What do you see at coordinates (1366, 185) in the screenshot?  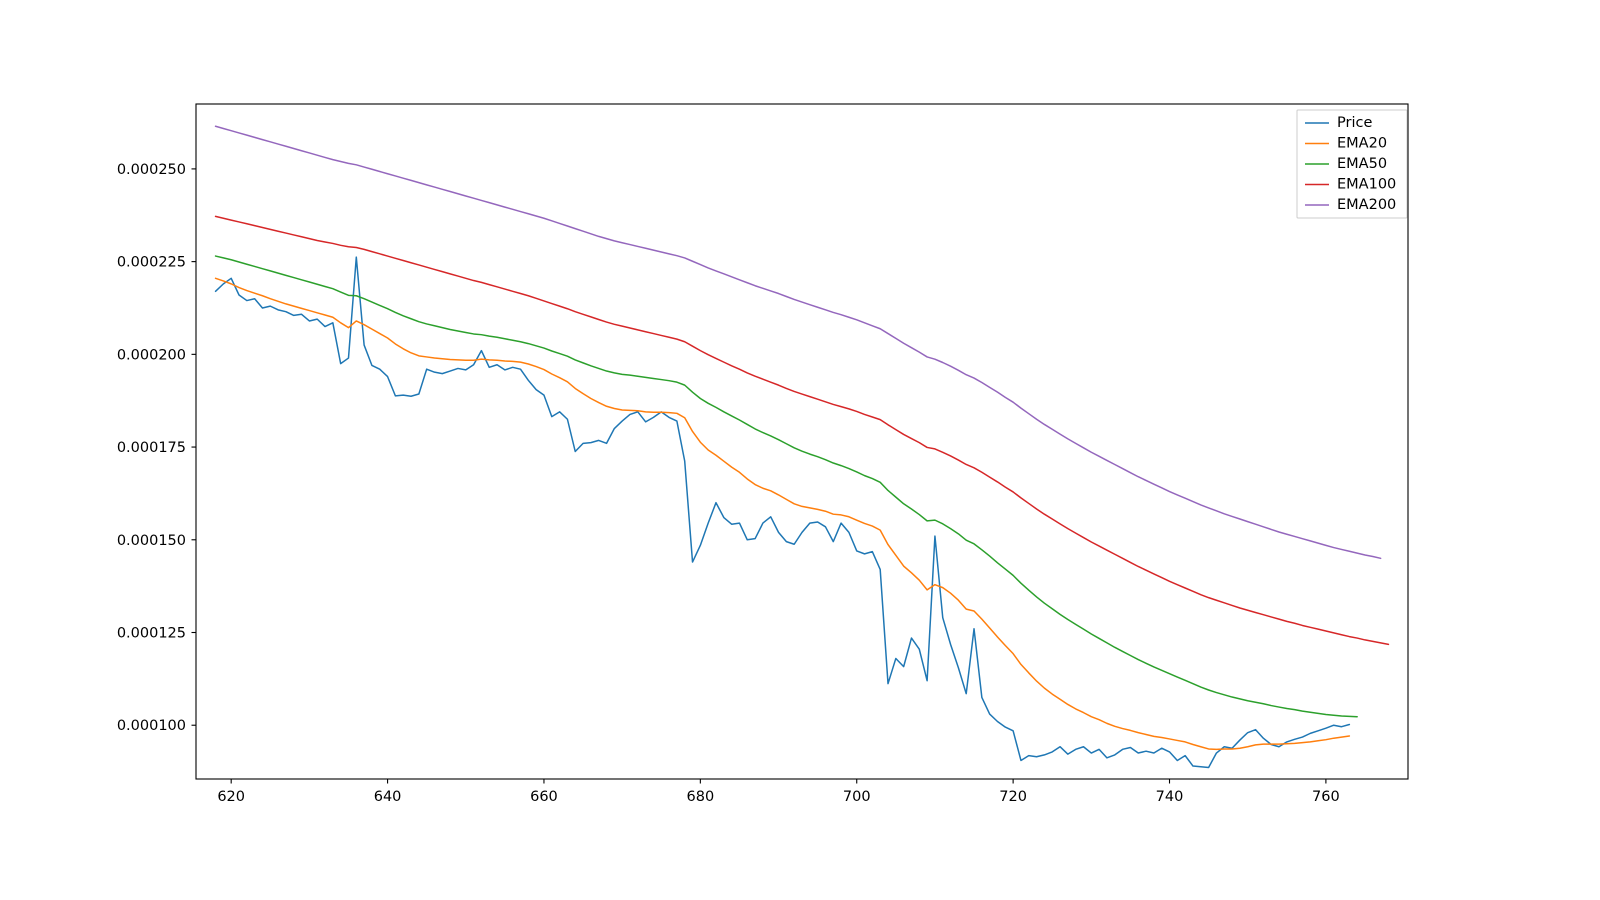 I see `legend-label-ema100: EMA100` at bounding box center [1366, 185].